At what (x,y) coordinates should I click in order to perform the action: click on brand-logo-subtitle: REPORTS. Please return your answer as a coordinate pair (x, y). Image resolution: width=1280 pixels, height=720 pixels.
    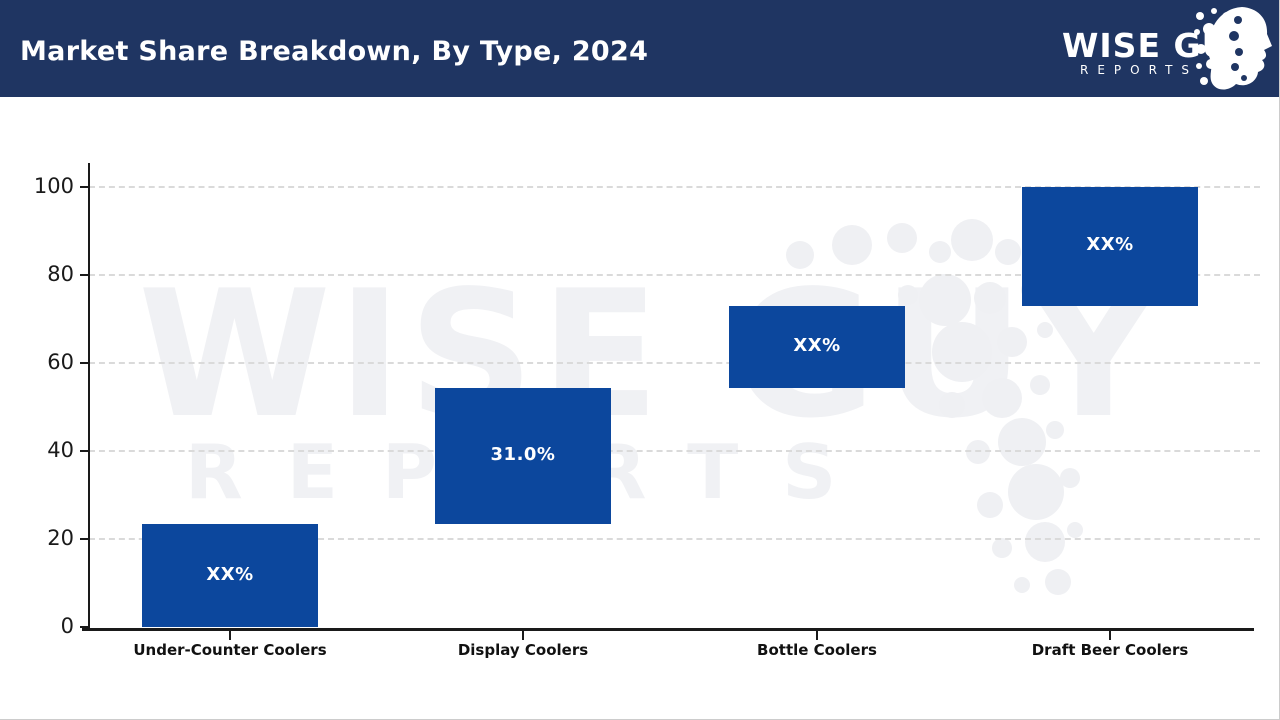
    Looking at the image, I should click on (1139, 70).